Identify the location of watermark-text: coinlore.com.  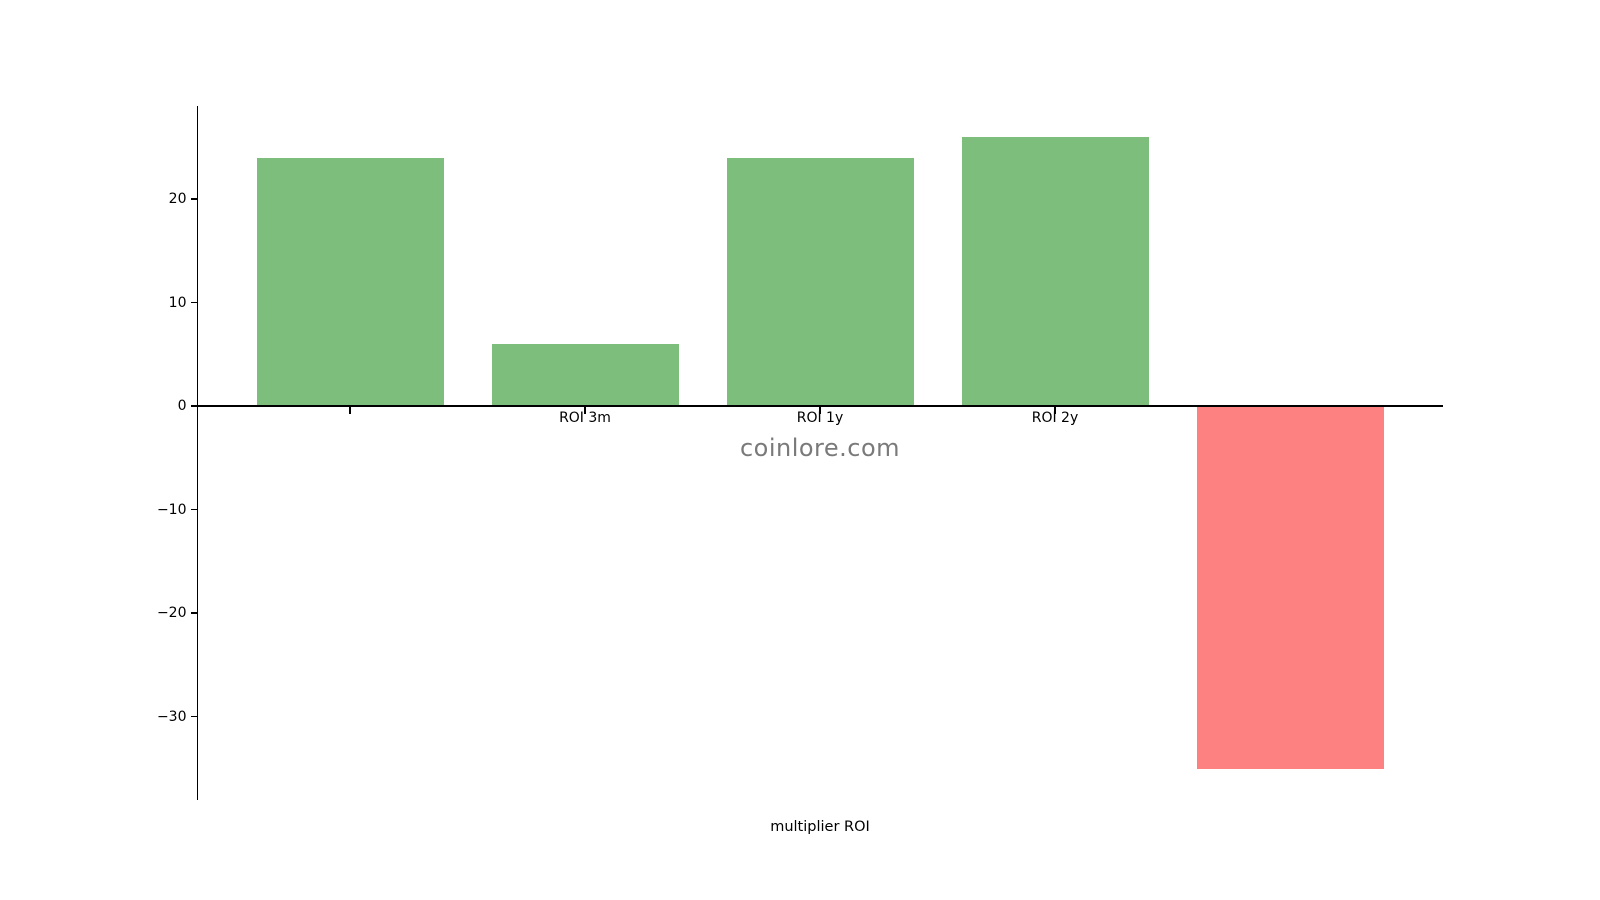
(820, 448).